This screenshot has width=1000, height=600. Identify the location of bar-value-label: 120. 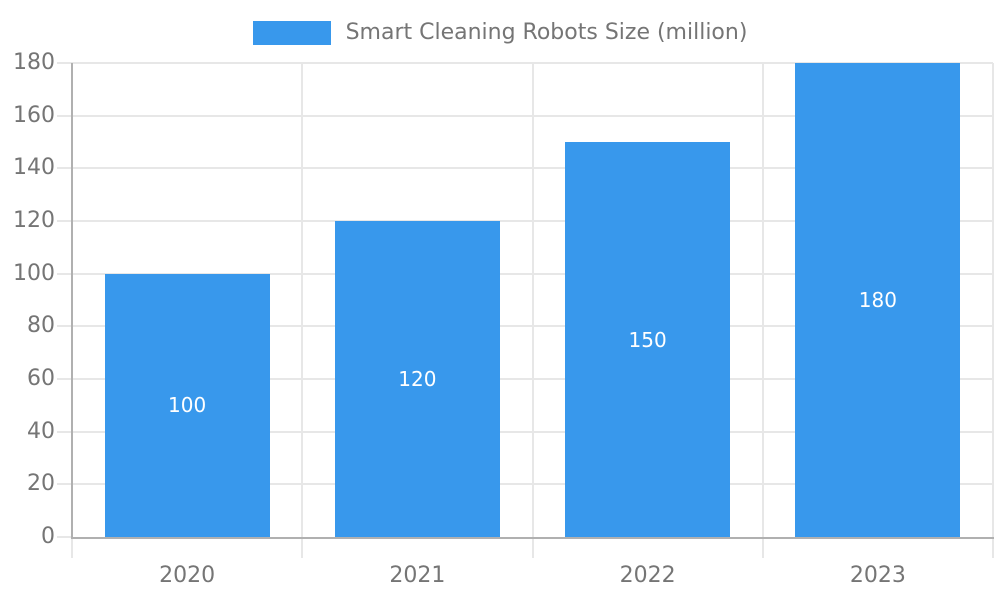
(417, 379).